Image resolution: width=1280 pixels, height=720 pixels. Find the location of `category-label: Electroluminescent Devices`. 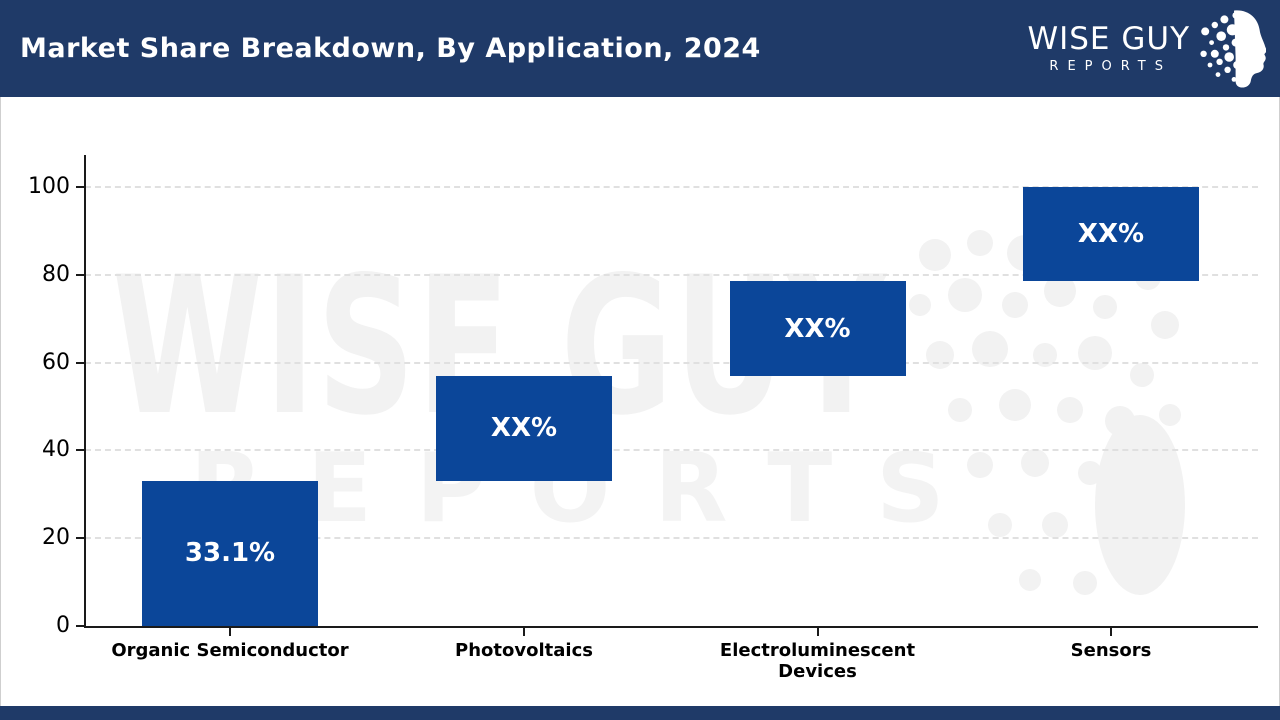

category-label: Electroluminescent Devices is located at coordinates (817, 661).